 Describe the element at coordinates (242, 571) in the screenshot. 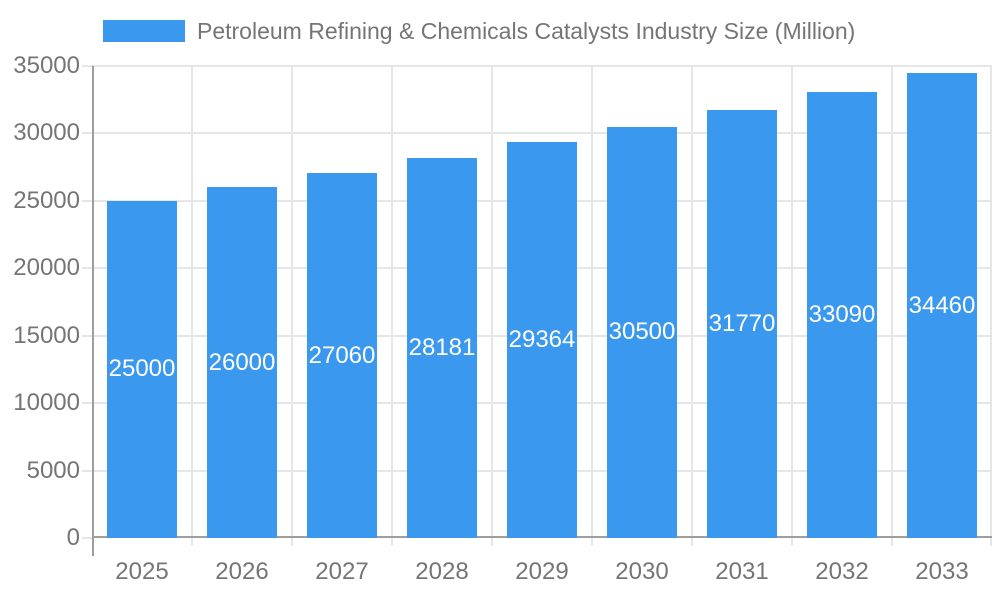

I see `x-axis-label: 2026` at that location.